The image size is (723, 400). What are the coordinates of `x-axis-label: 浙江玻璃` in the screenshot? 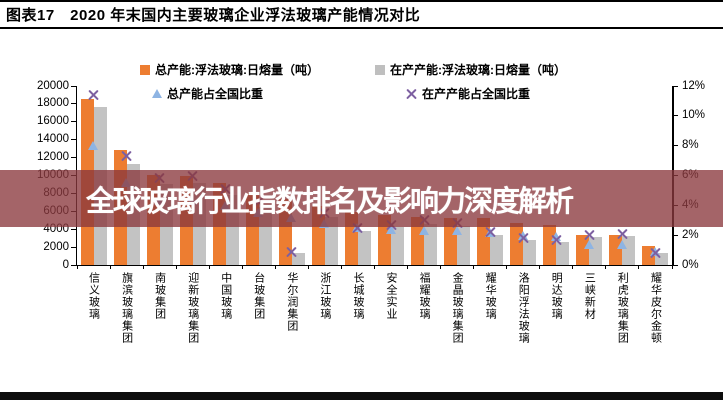 It's located at (324, 296).